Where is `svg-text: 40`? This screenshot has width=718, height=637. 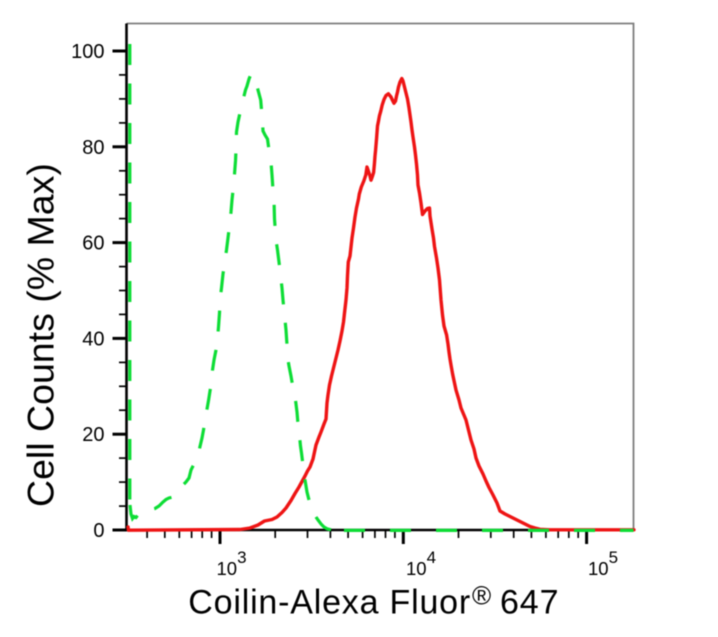
svg-text: 40 is located at coordinates (93, 339).